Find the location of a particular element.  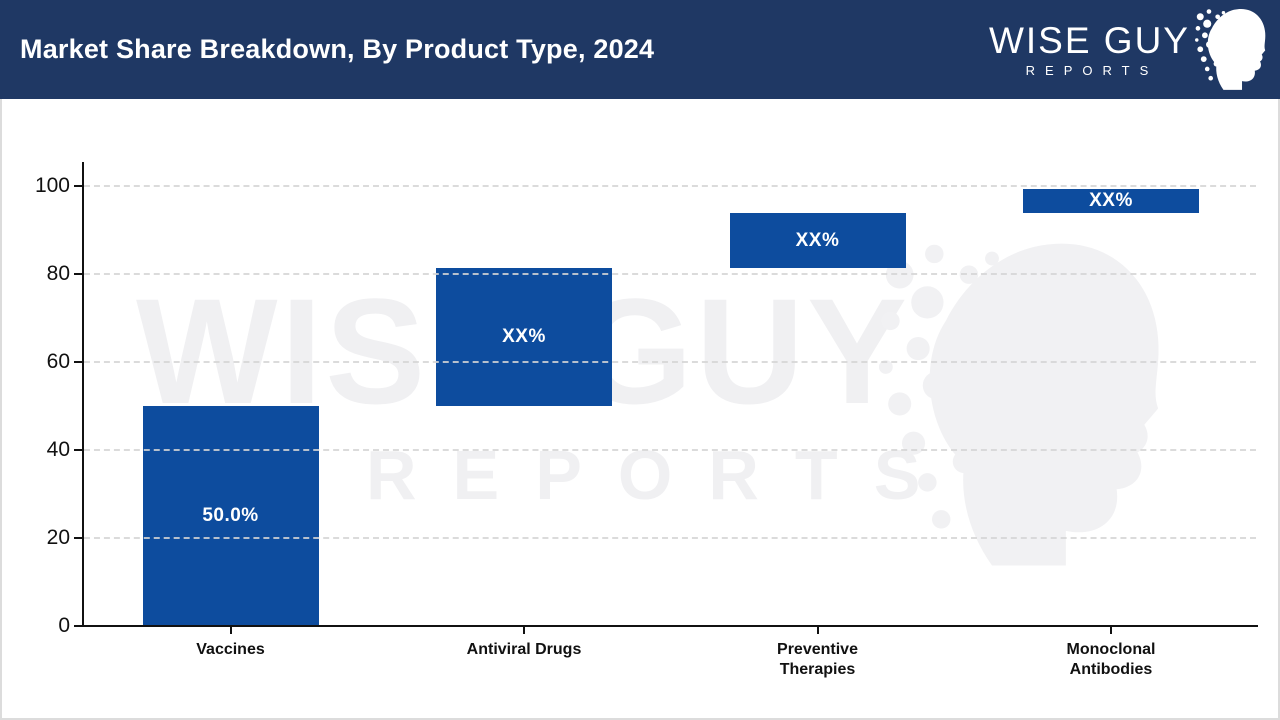

x-axis-category-label: Monoclonal Antibodies is located at coordinates (1111, 659).